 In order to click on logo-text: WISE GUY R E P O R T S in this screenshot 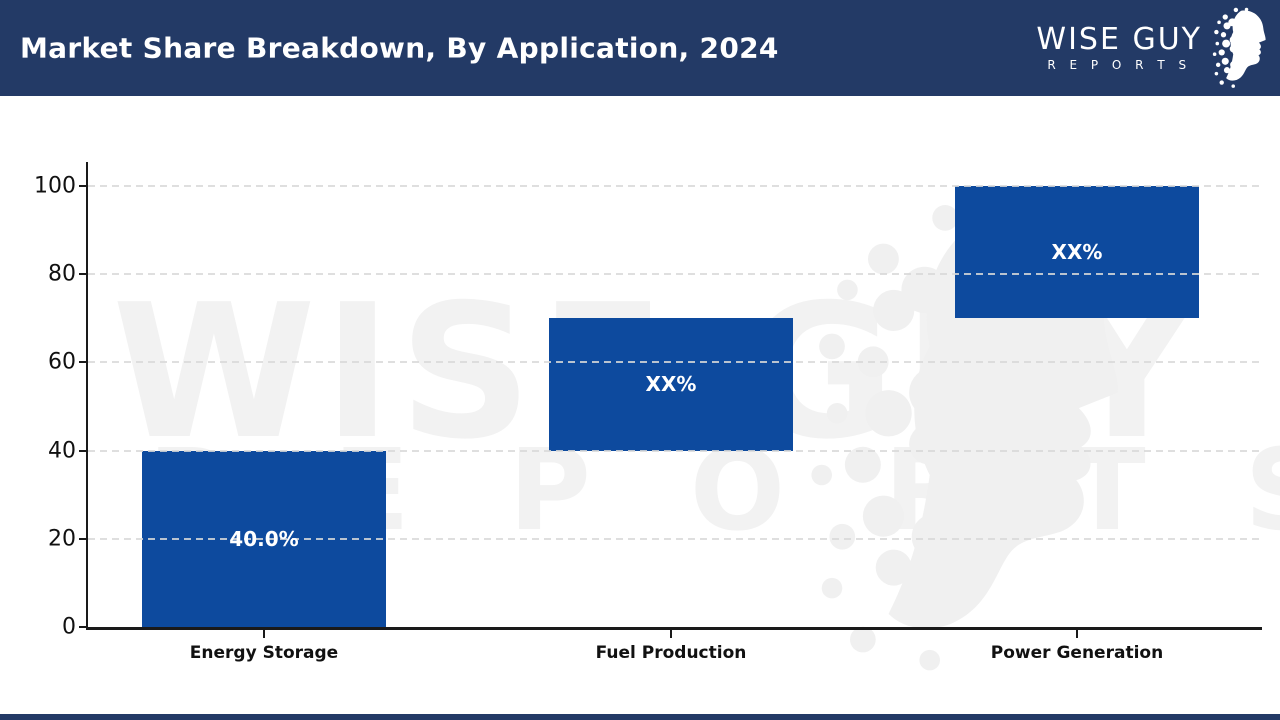, I will do `click(1119, 48)`.